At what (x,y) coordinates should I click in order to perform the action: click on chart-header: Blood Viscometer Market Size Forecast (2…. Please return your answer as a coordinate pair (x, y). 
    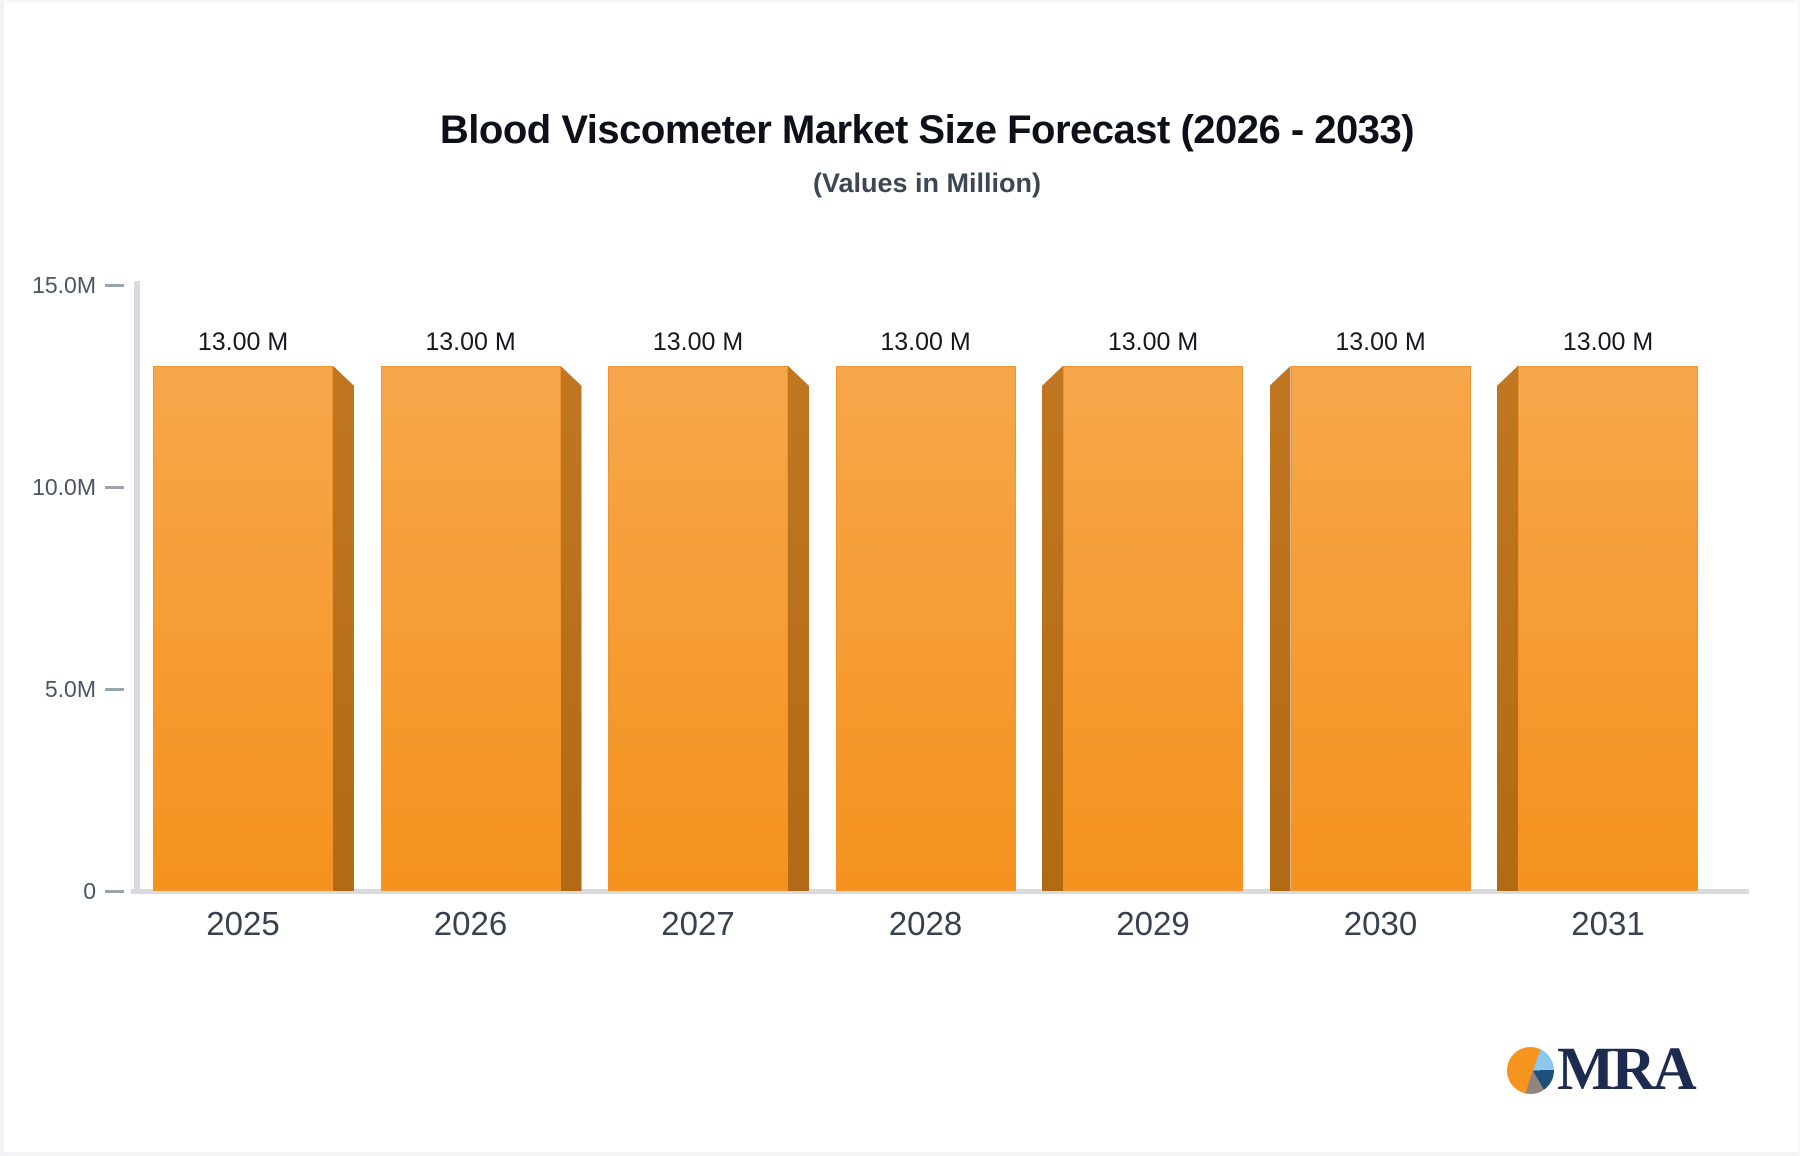
    Looking at the image, I should click on (924, 153).